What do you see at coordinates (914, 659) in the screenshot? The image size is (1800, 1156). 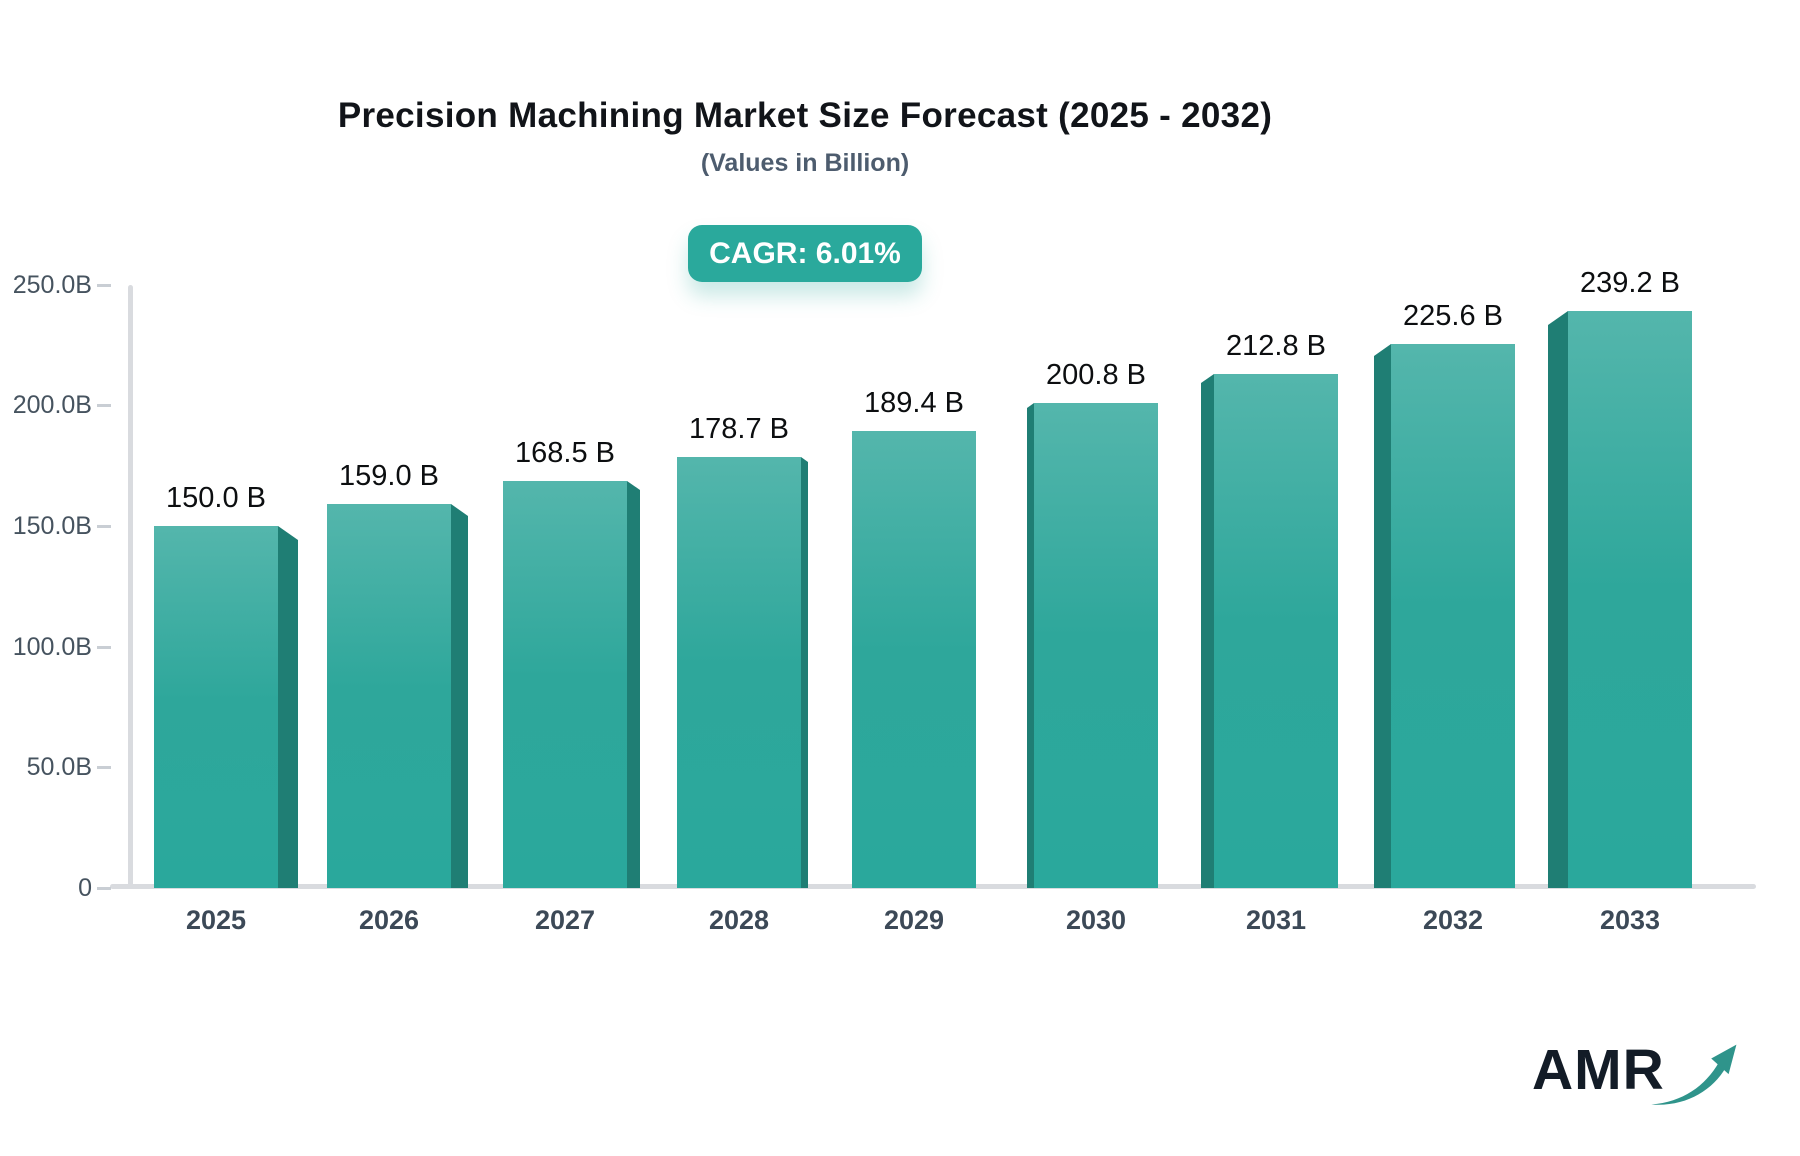 I see `bar-2029` at bounding box center [914, 659].